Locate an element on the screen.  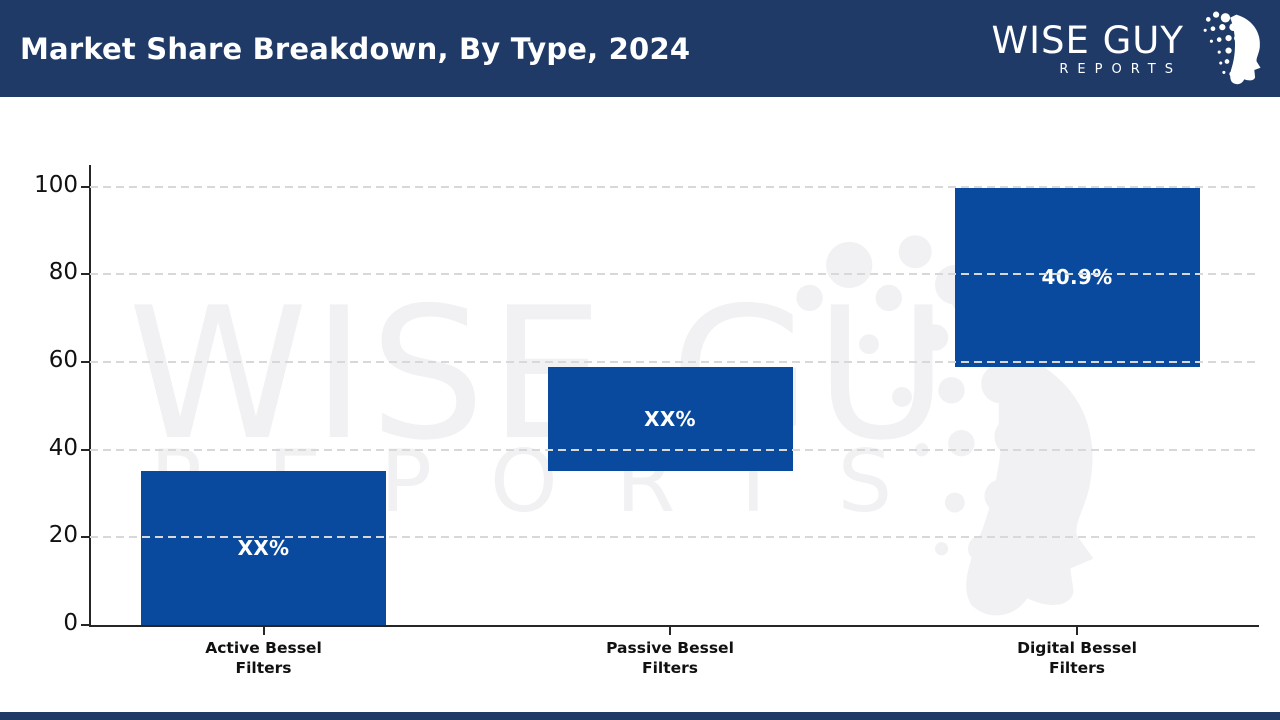
x-category-label: Active Bessel Filters is located at coordinates (264, 658).